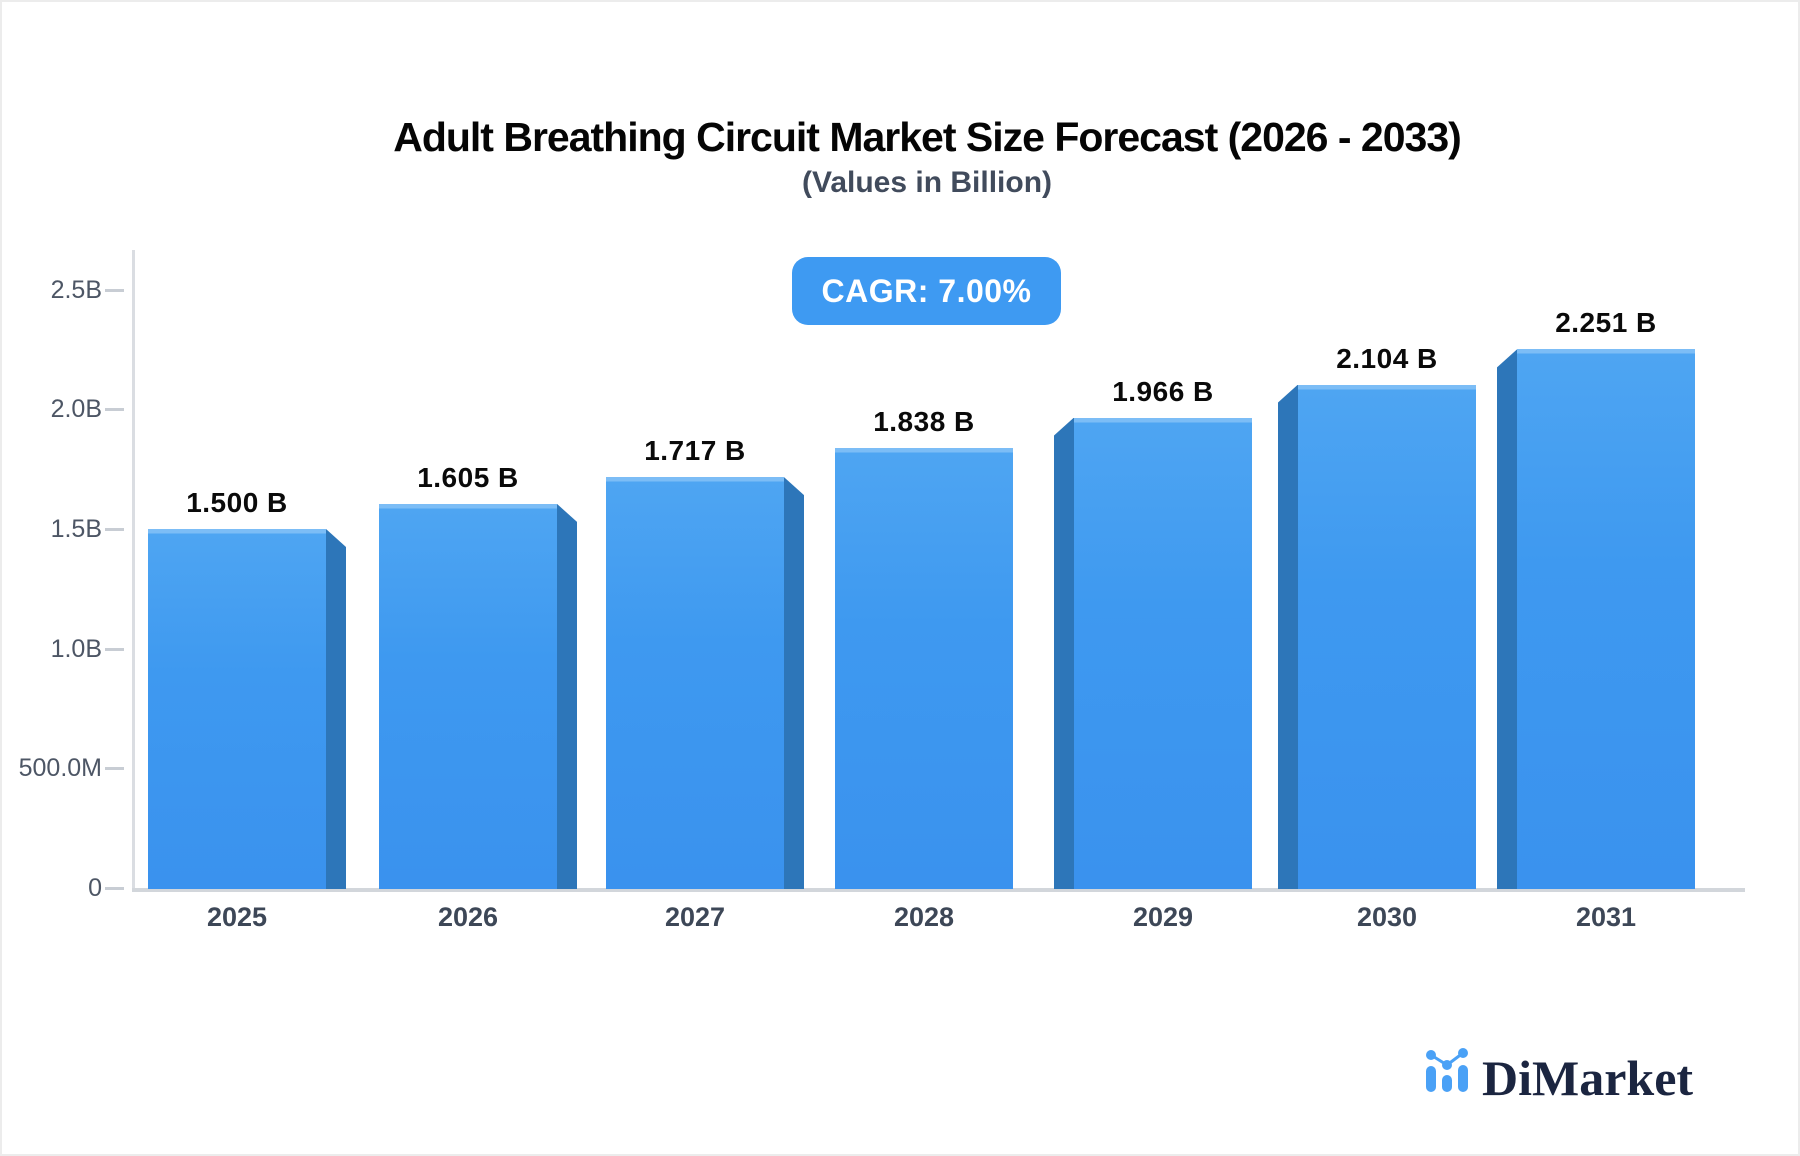 This screenshot has width=1800, height=1156. I want to click on cagr-badge-label: CAGR: 7.00%, so click(926, 290).